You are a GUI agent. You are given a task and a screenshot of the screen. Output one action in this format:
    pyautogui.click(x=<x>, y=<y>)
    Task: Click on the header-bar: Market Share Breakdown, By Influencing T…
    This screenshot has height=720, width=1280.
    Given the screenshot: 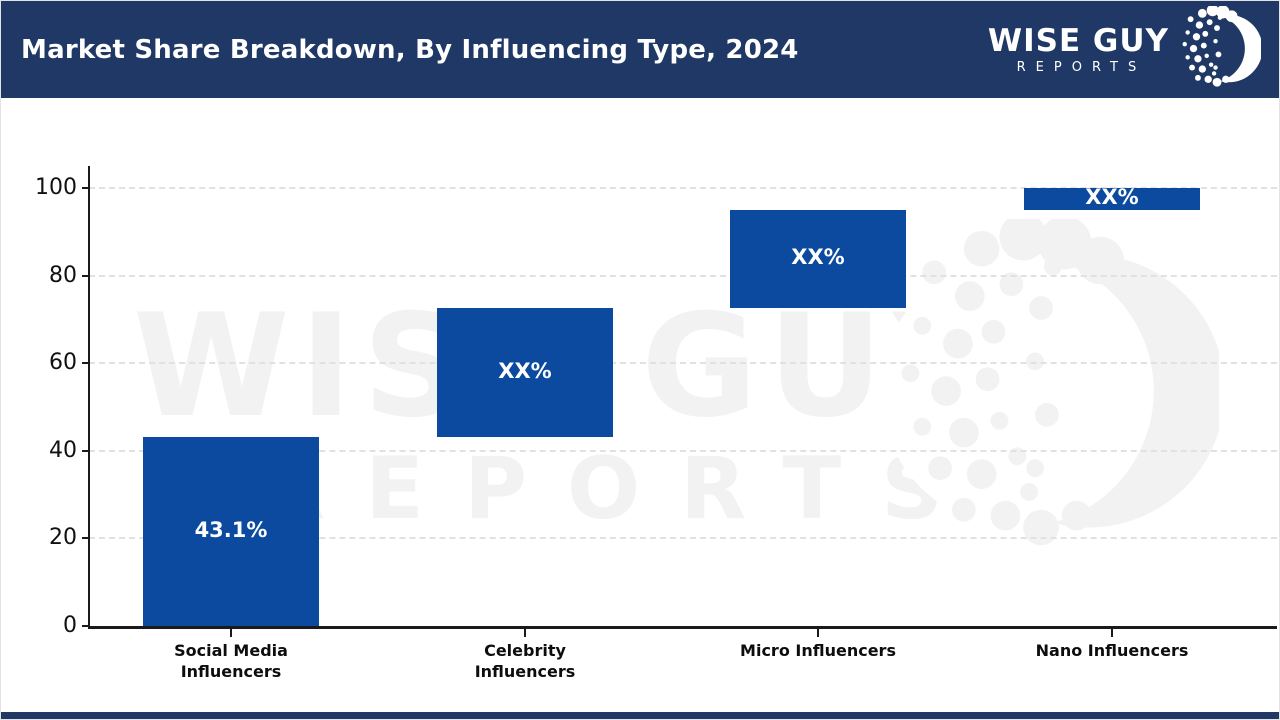 What is the action you would take?
    pyautogui.click(x=640, y=49)
    